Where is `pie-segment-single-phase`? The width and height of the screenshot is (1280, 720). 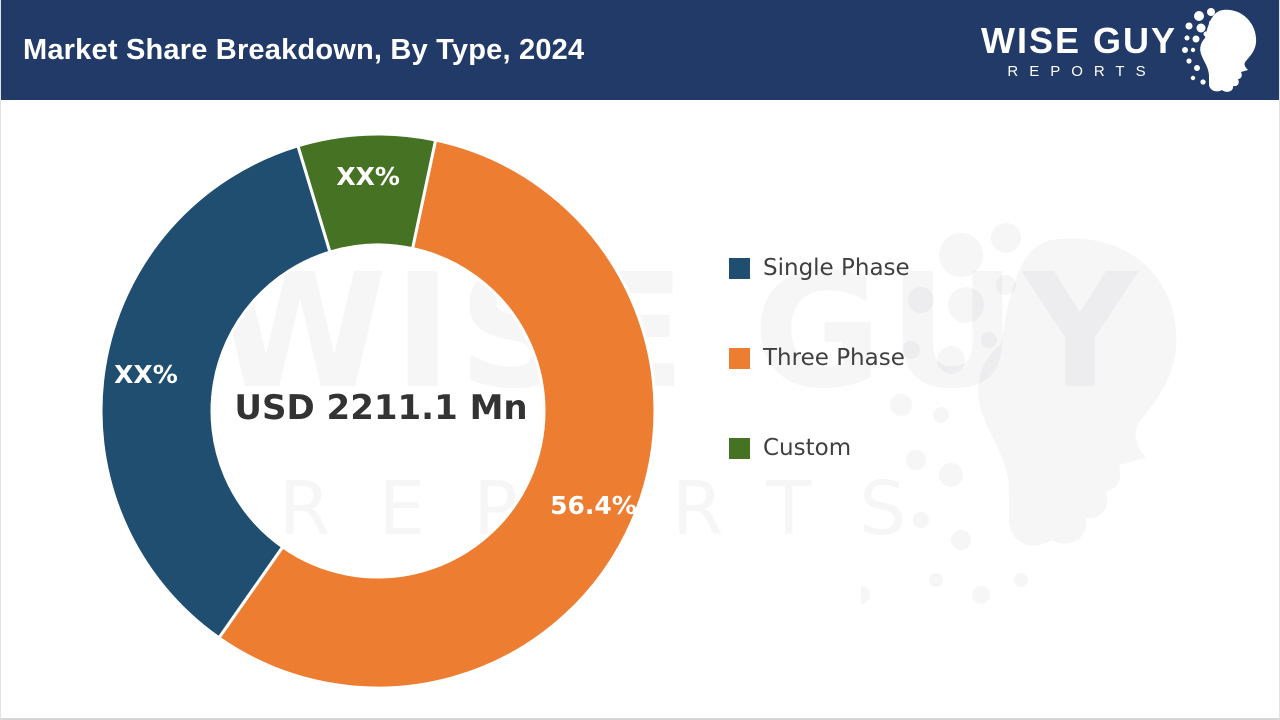 pie-segment-single-phase is located at coordinates (215, 392).